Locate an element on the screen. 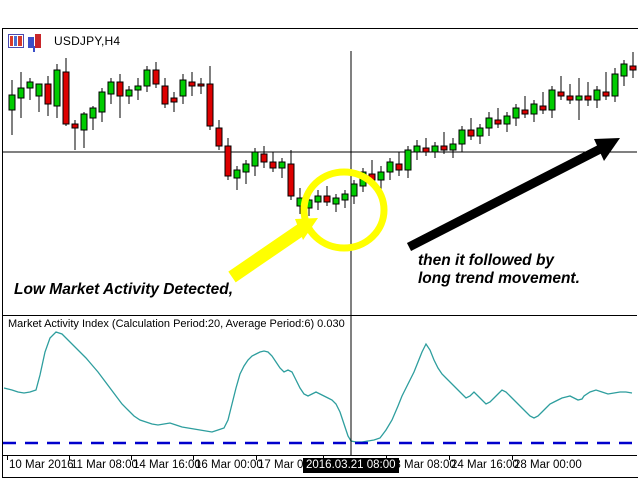 This screenshot has height=480, width=640. time-axis-label: 23 Mar 08:00 is located at coordinates (422, 465).